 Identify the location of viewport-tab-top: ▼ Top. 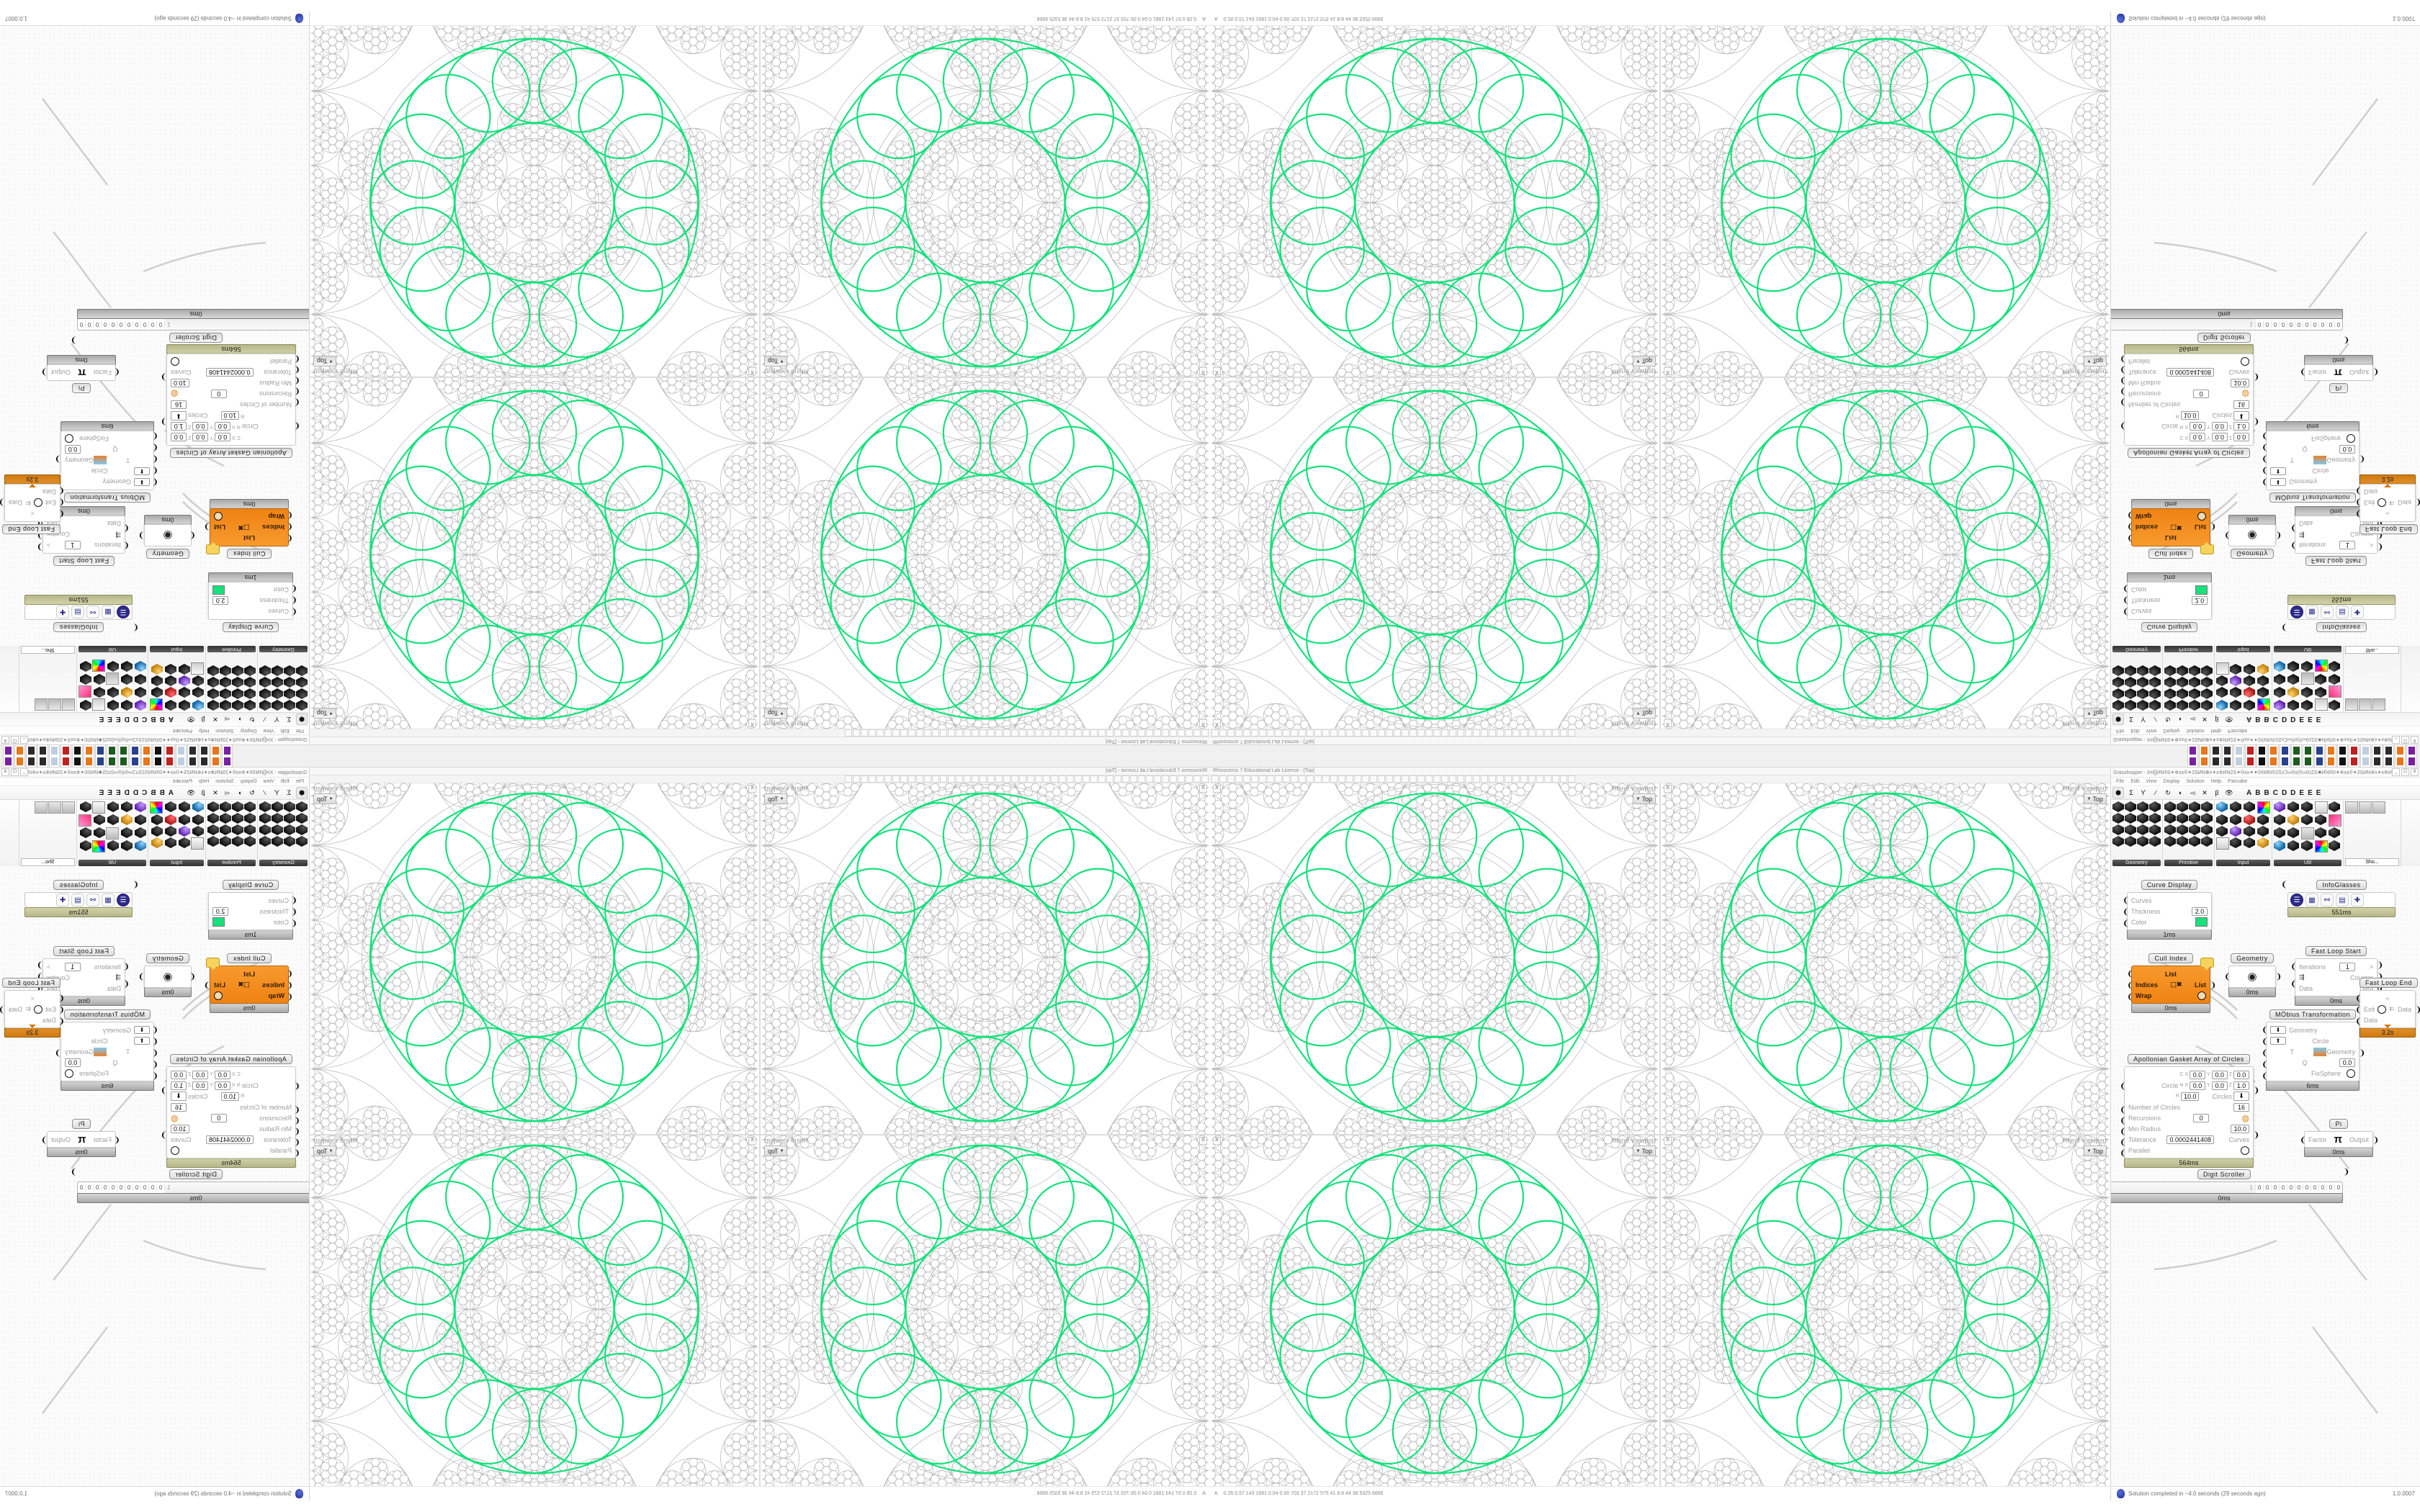
(324, 361).